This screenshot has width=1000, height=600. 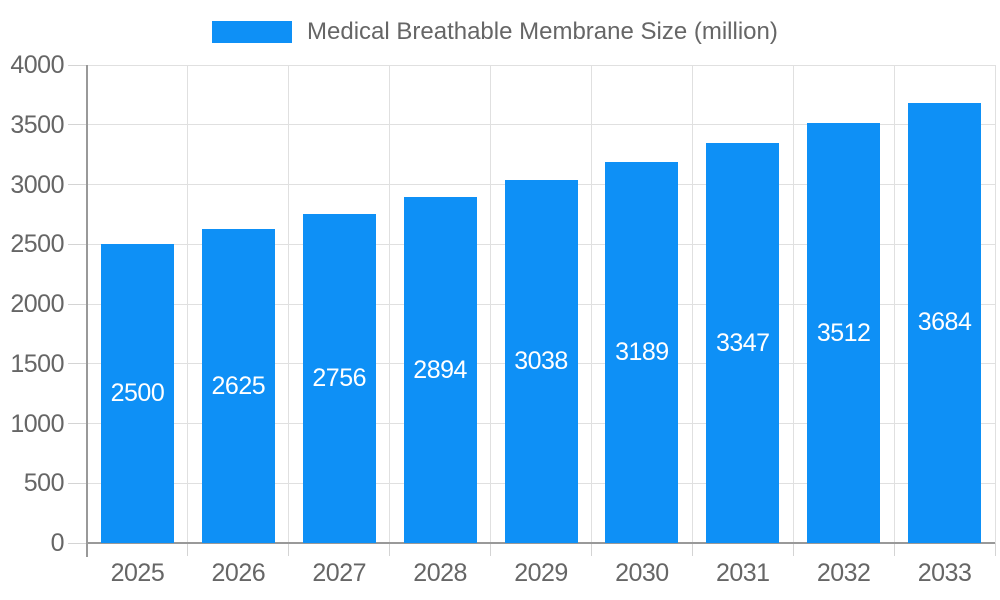 I want to click on bar: 2625, so click(x=238, y=386).